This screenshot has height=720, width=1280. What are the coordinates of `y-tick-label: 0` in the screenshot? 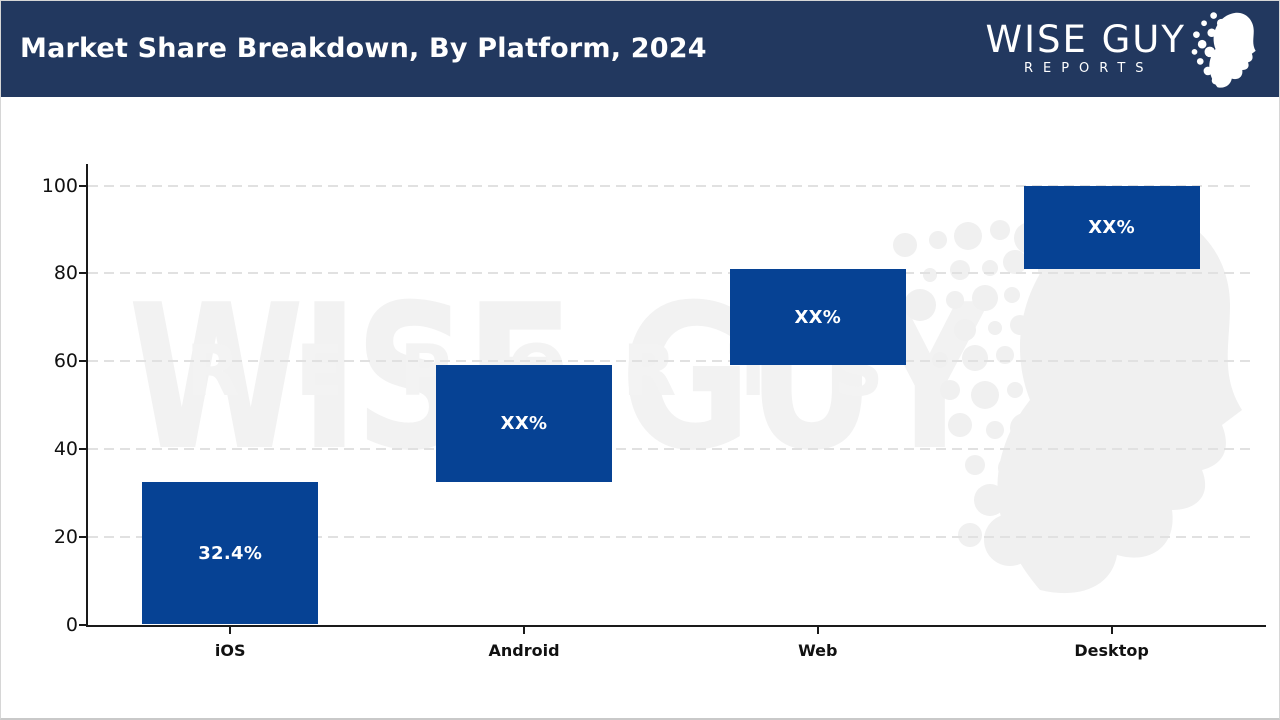 It's located at (71, 624).